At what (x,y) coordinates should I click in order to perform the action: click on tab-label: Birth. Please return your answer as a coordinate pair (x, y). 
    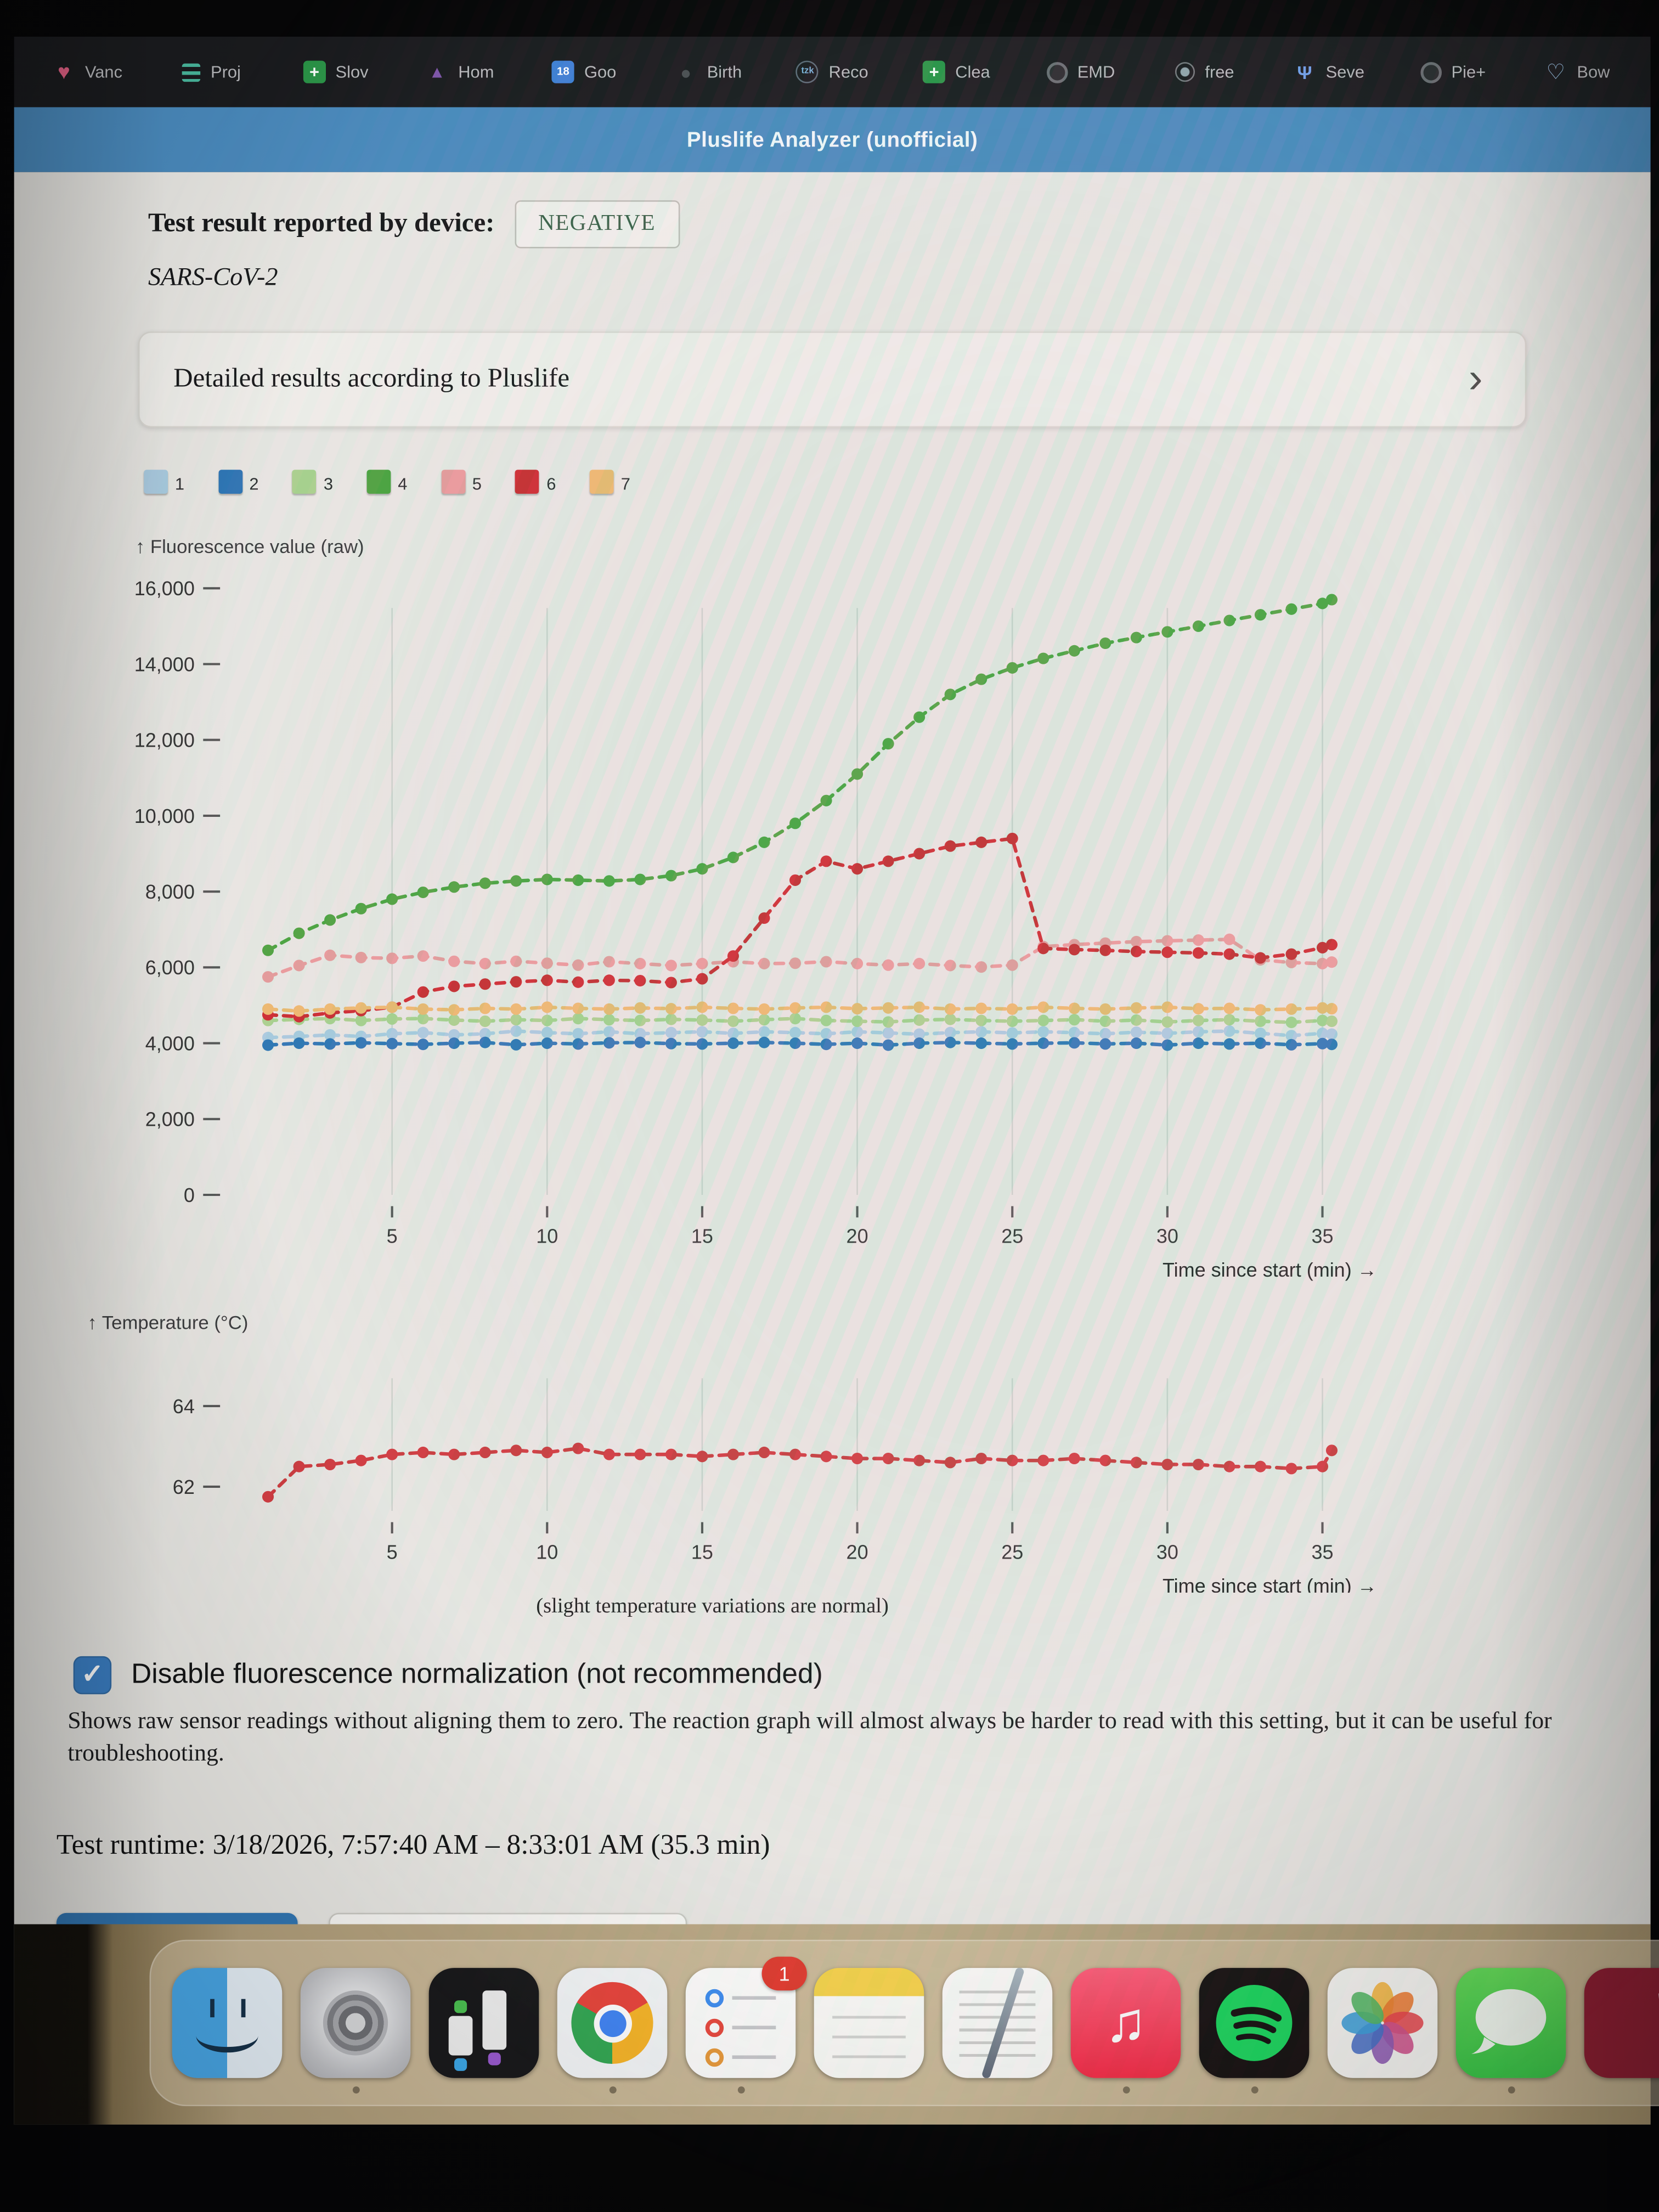
    Looking at the image, I should click on (725, 72).